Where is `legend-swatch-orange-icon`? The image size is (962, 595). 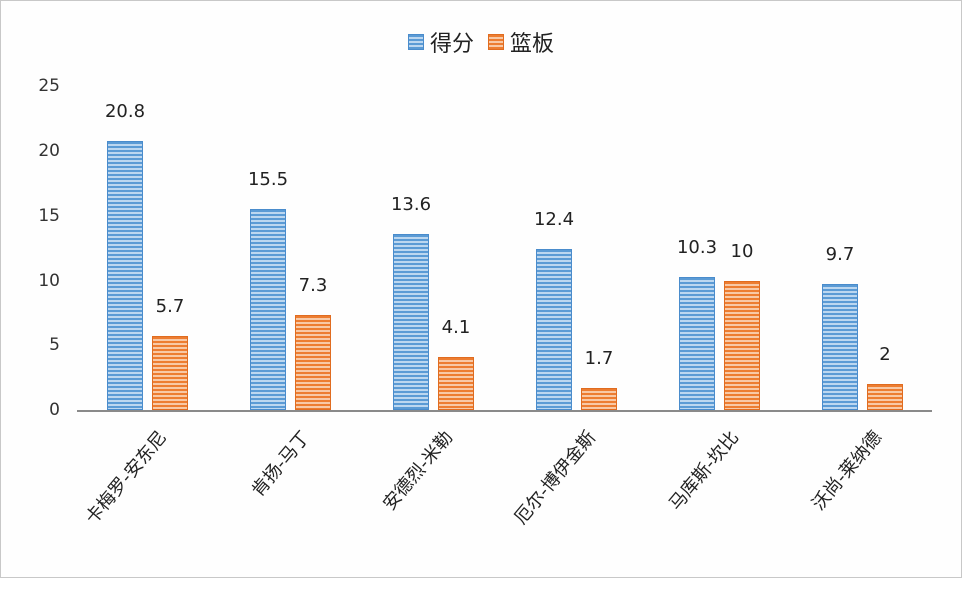 legend-swatch-orange-icon is located at coordinates (496, 42).